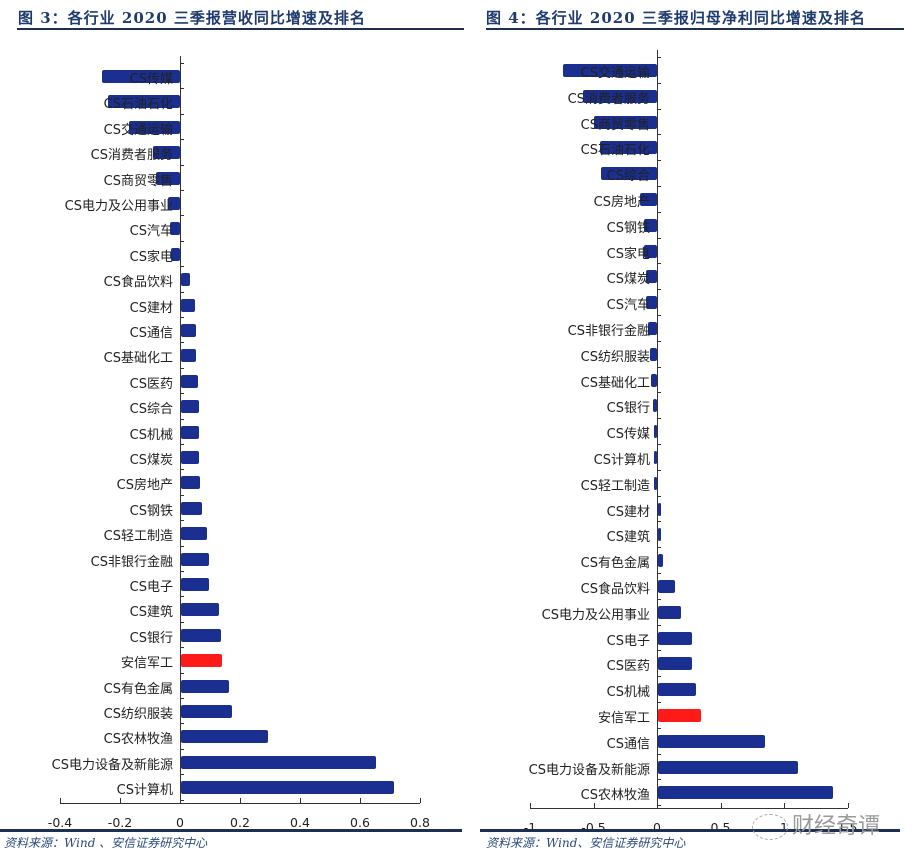 Image resolution: width=917 pixels, height=862 pixels. Describe the element at coordinates (138, 283) in the screenshot. I see `category-label: CS食品饮料` at that location.